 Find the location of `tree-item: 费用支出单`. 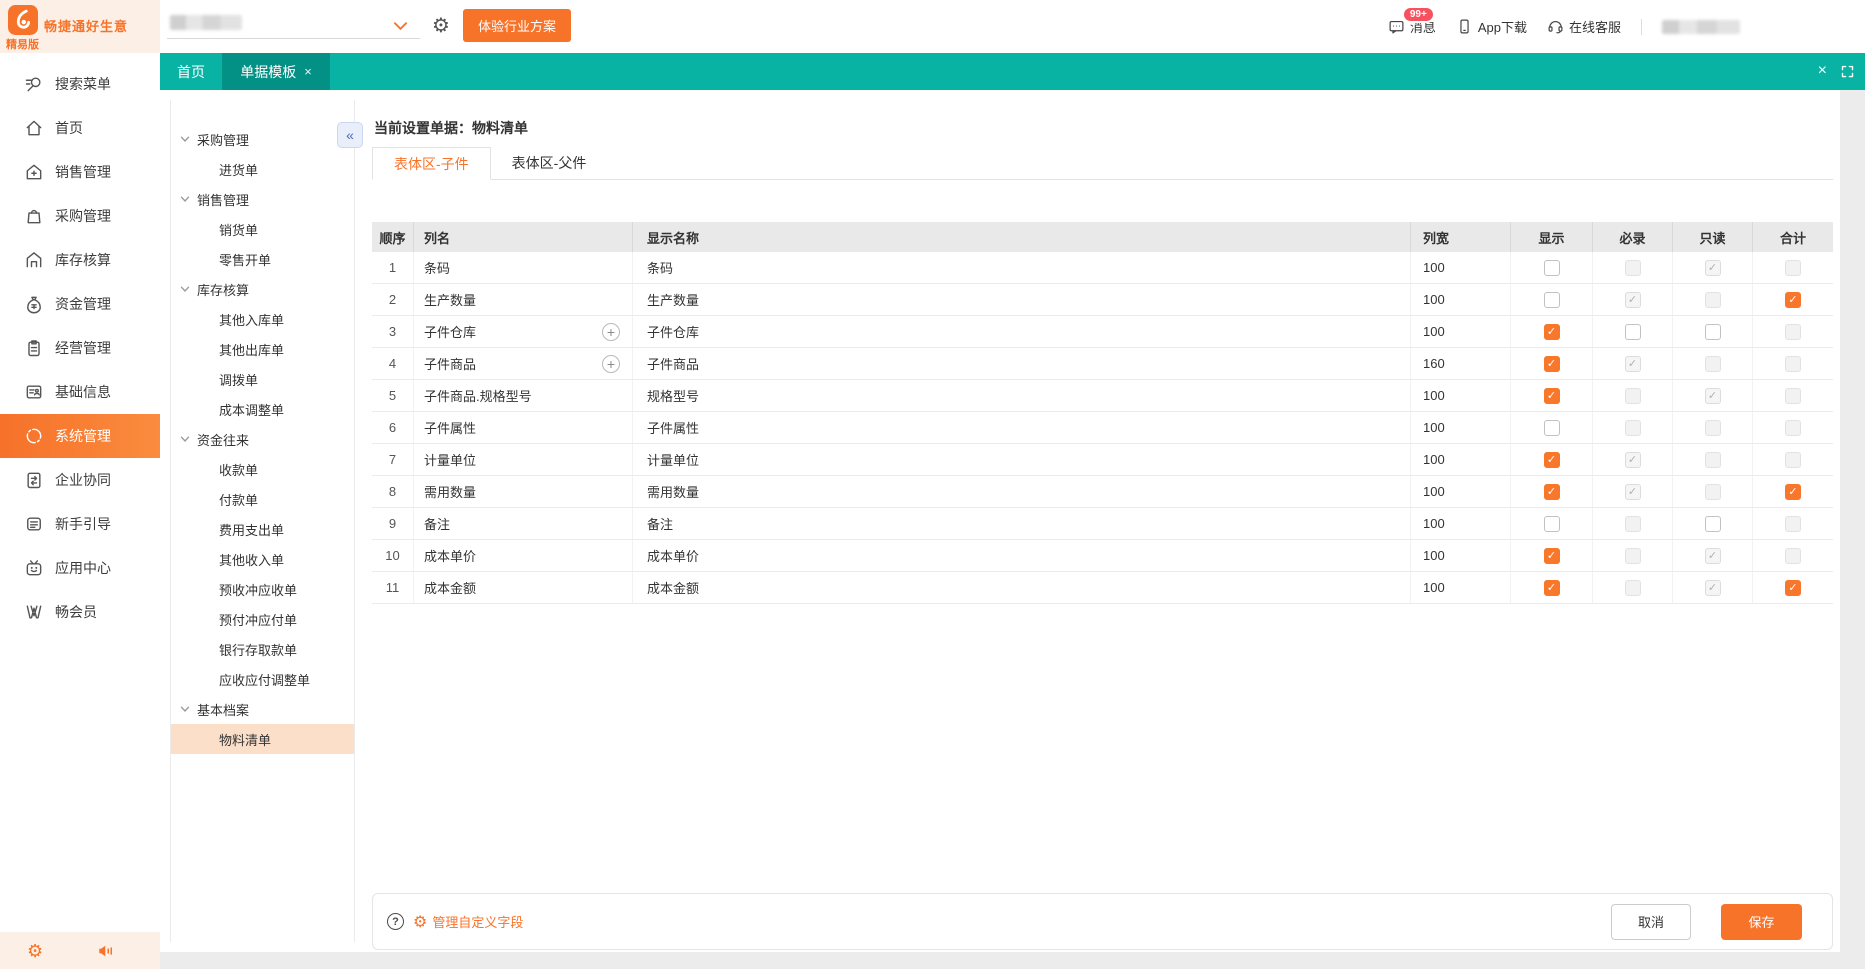

tree-item: 费用支出单 is located at coordinates (252, 530).